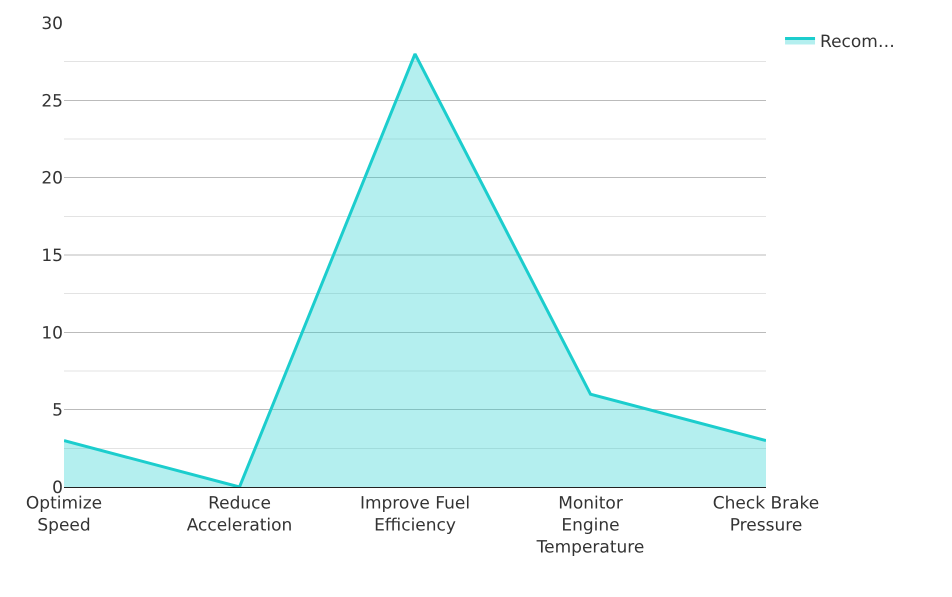 The image size is (952, 597). Describe the element at coordinates (415, 514) in the screenshot. I see `x-tick-label: Improve Fuel Efficiency` at that location.